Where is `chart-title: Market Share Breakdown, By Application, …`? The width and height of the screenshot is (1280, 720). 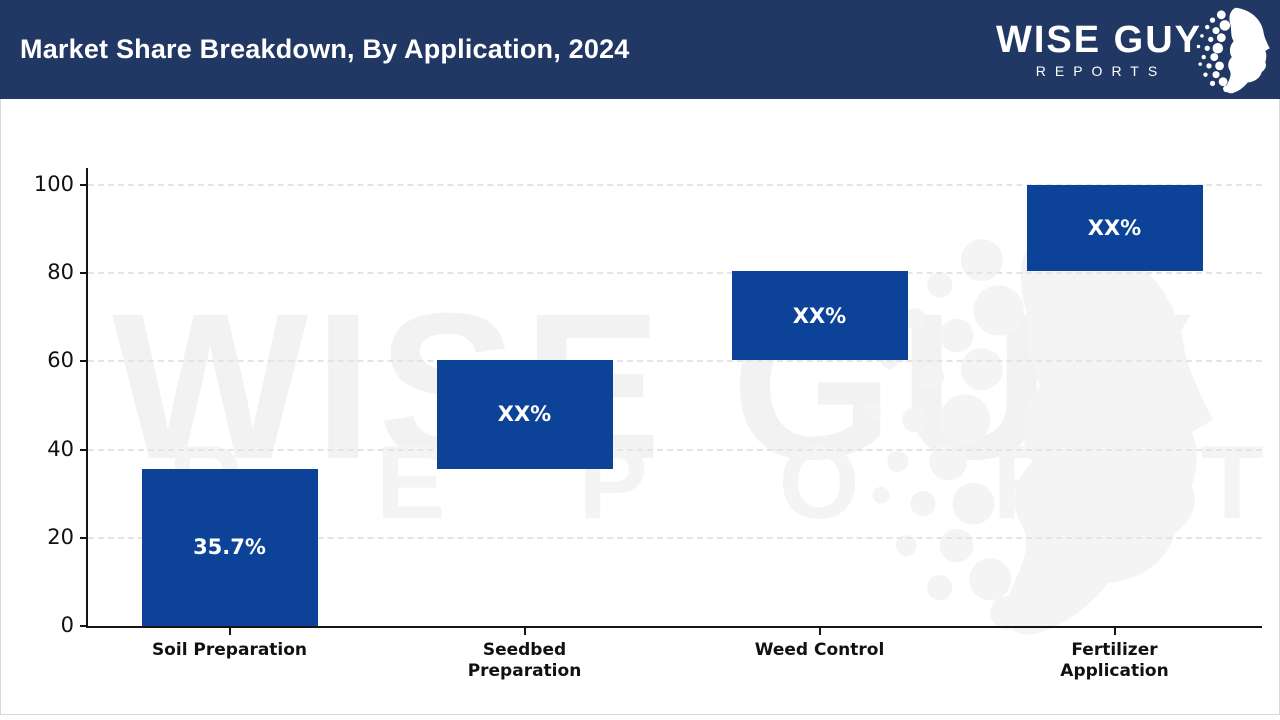
chart-title: Market Share Breakdown, By Application, … is located at coordinates (325, 49).